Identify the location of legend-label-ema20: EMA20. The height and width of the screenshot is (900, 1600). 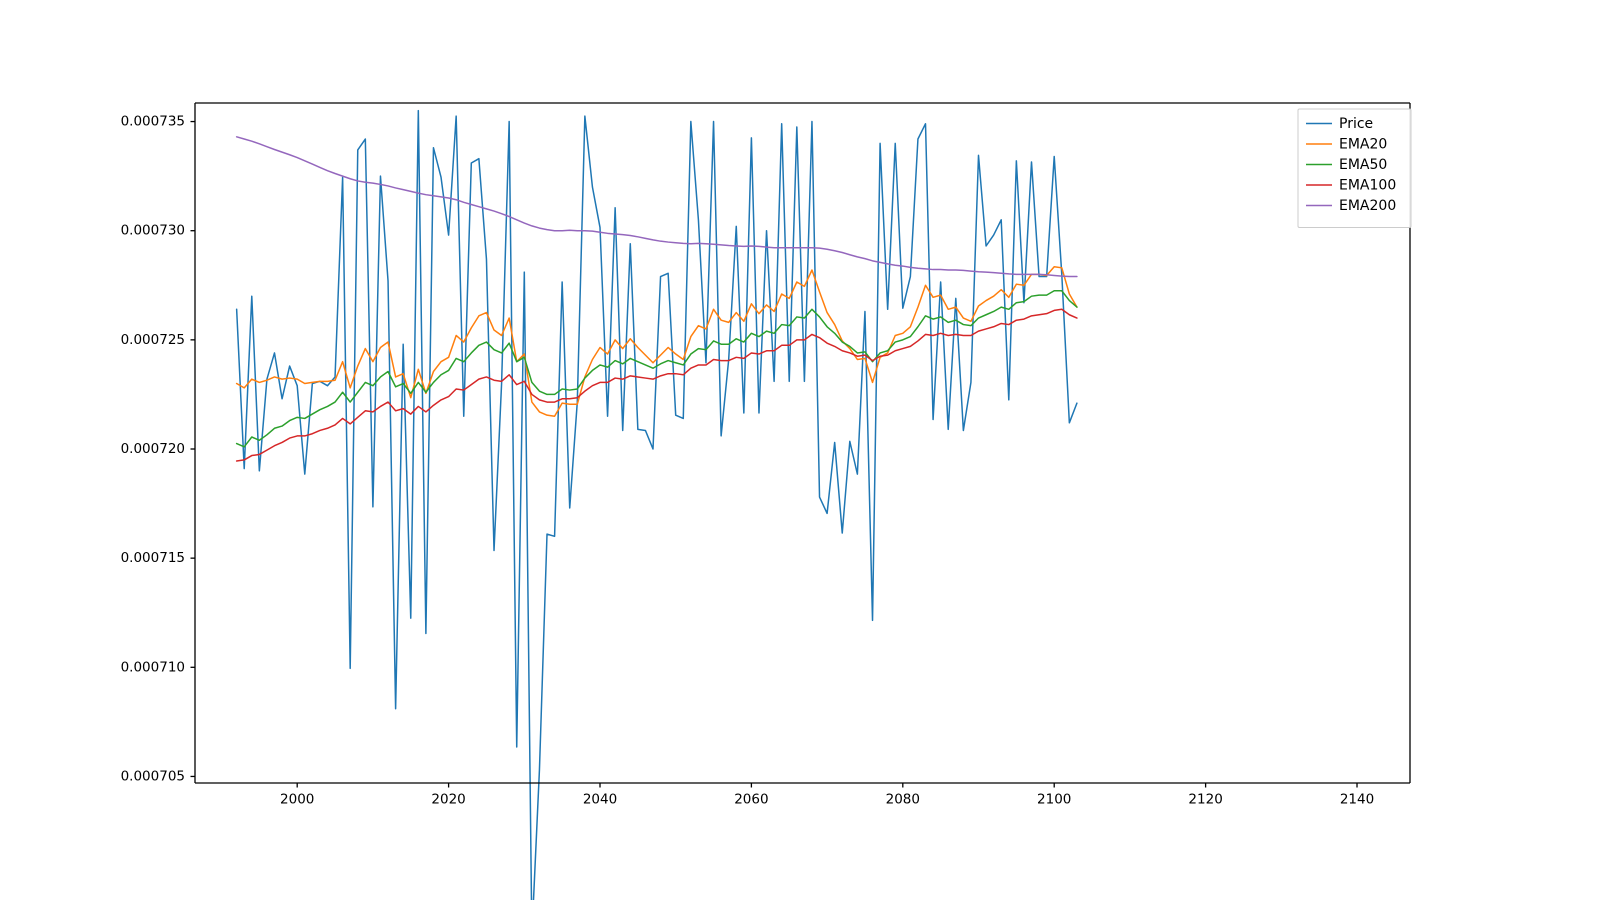
(1363, 145).